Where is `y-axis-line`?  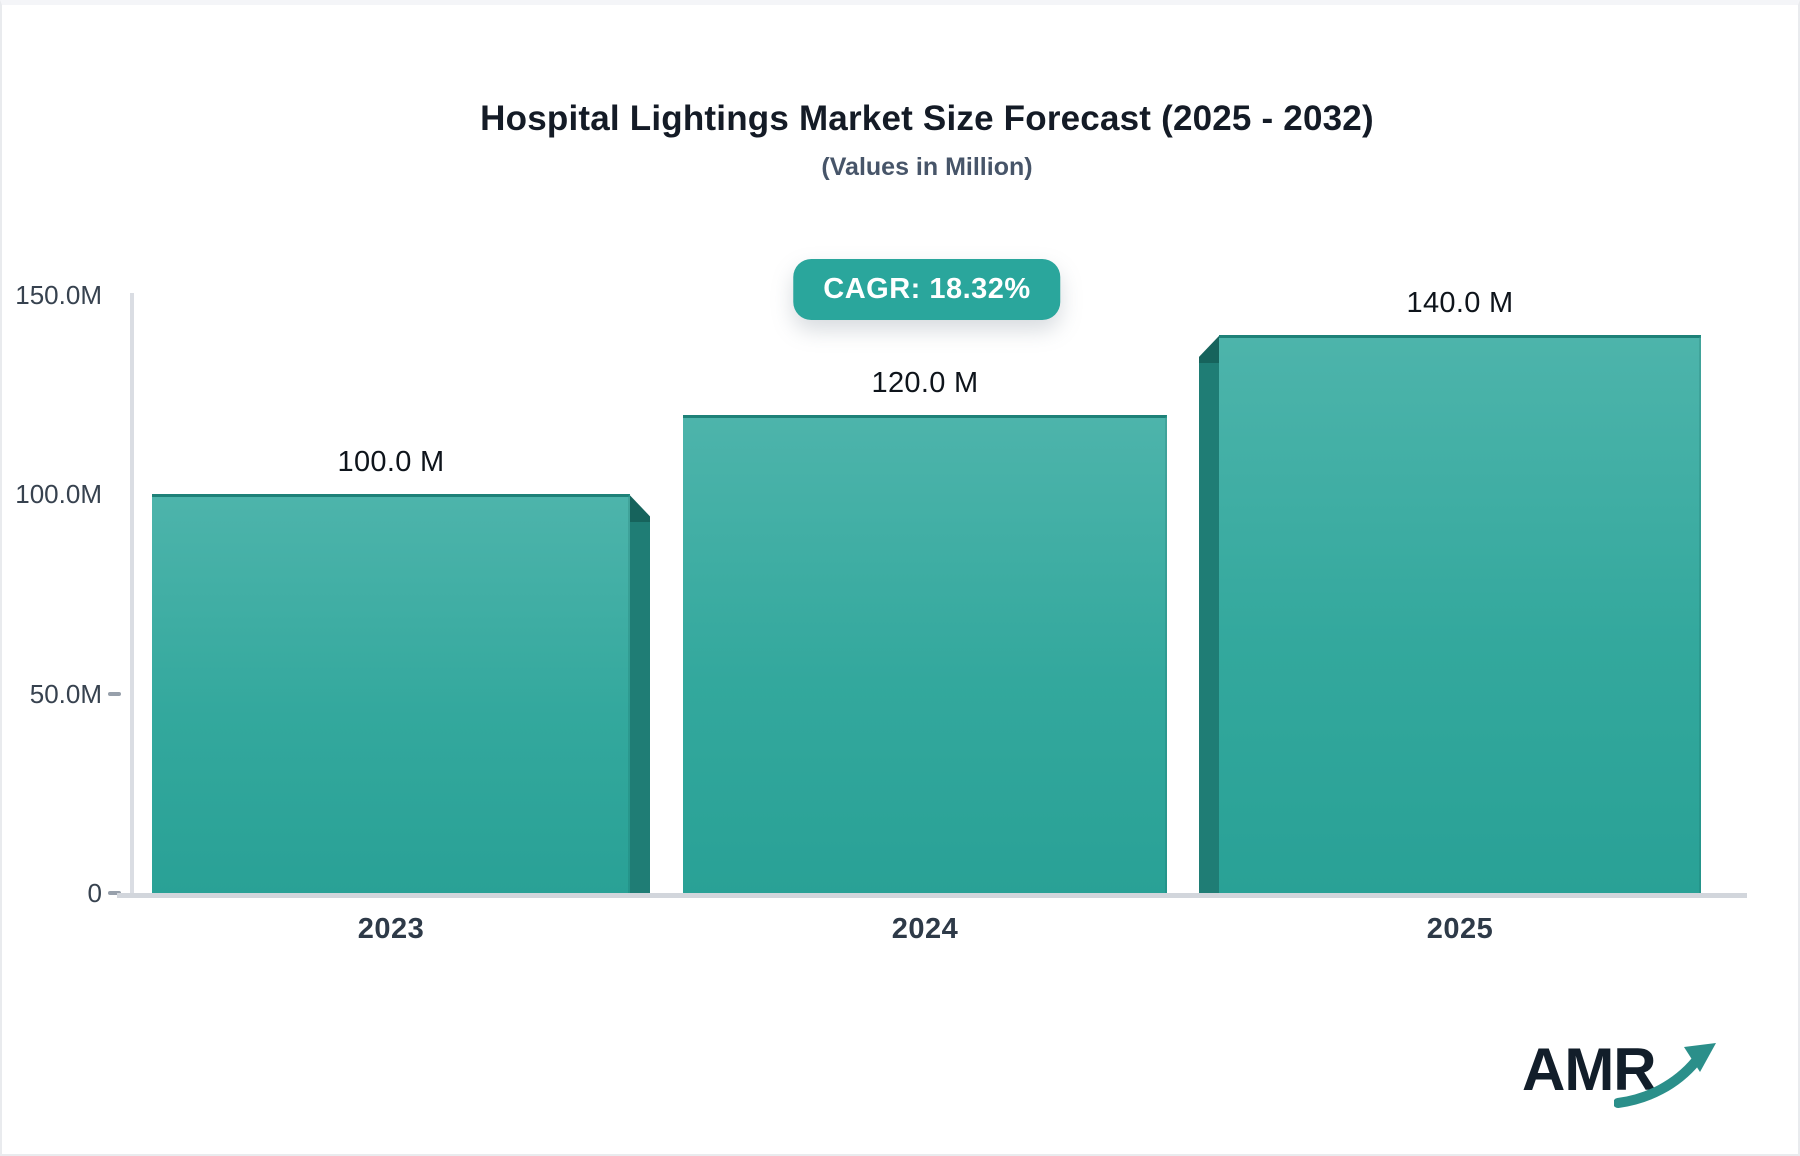
y-axis-line is located at coordinates (132, 595).